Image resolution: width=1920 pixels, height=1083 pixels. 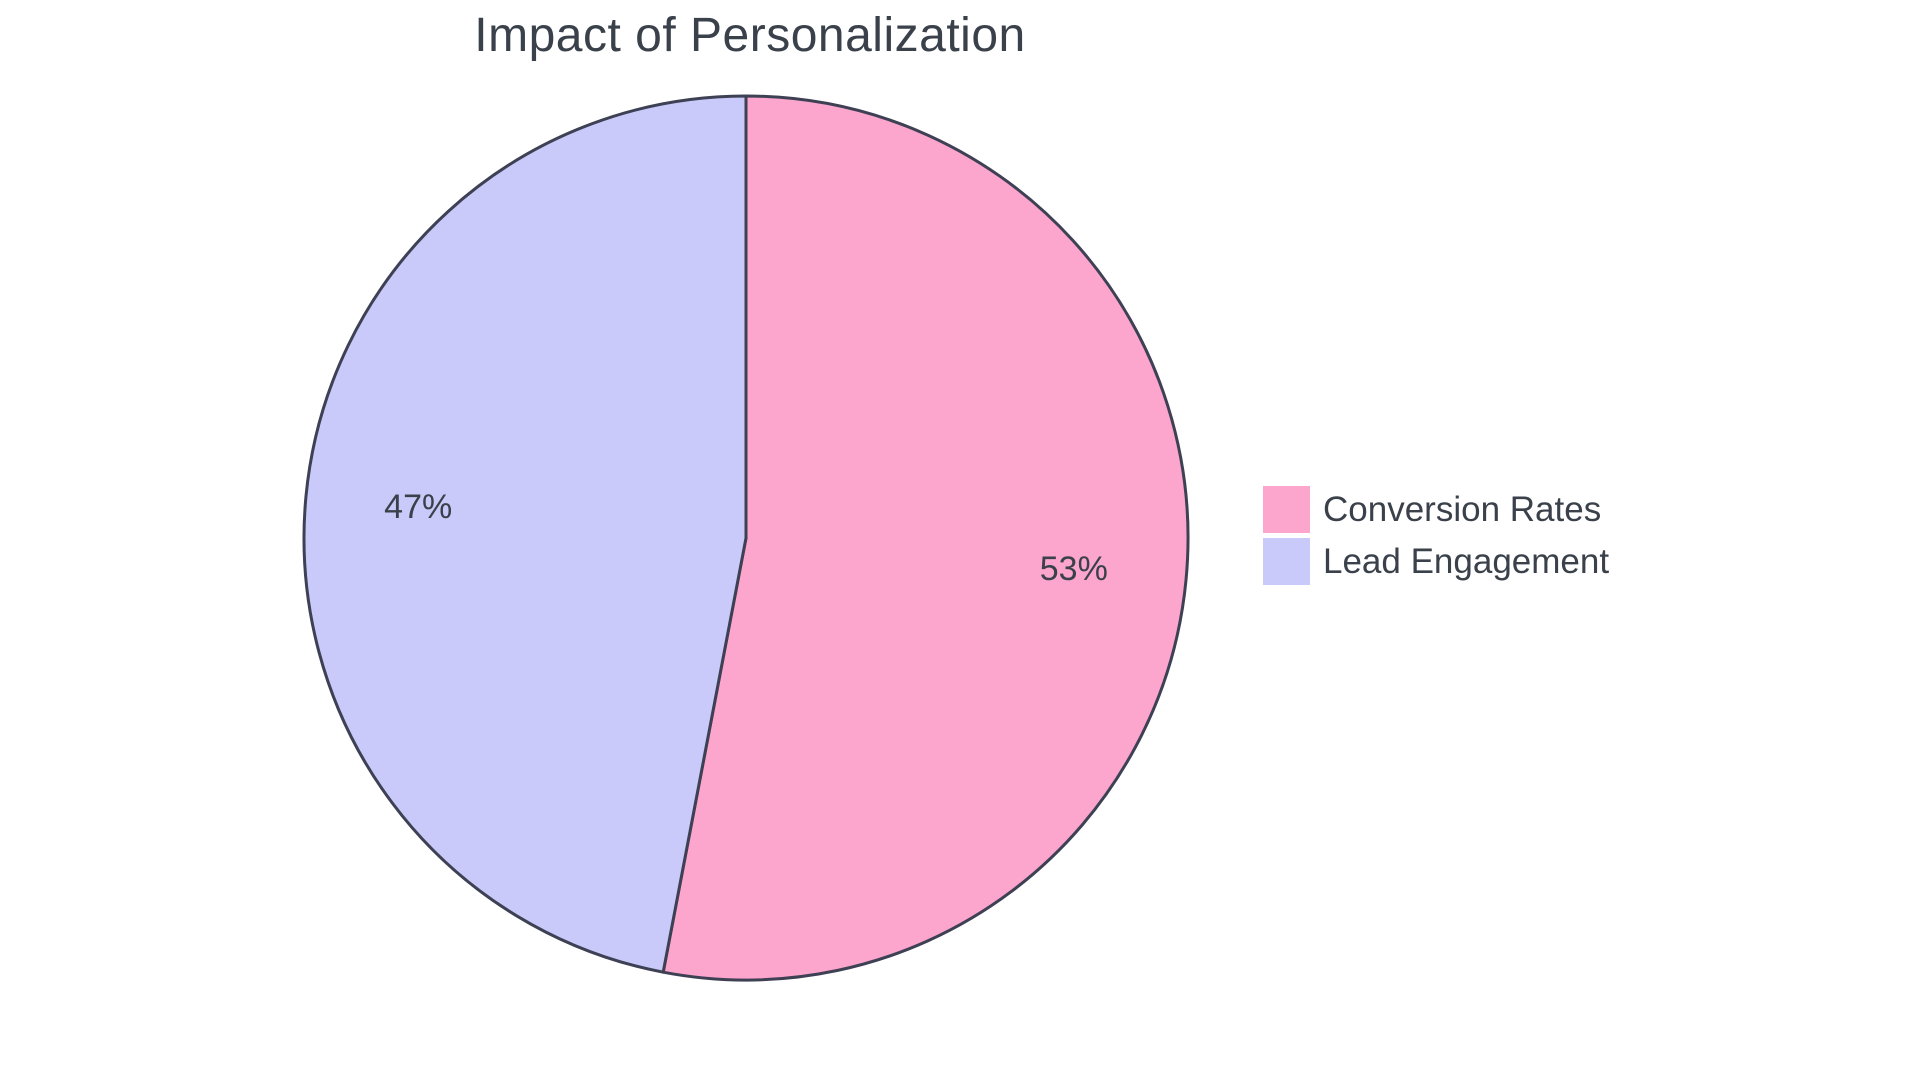 What do you see at coordinates (1466, 561) in the screenshot?
I see `legend-label: Lead Engagement` at bounding box center [1466, 561].